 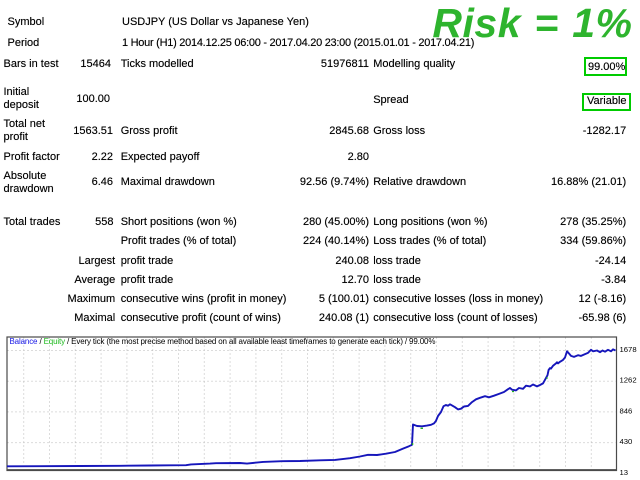 What do you see at coordinates (628, 380) in the screenshot?
I see `svg-text: 1262` at bounding box center [628, 380].